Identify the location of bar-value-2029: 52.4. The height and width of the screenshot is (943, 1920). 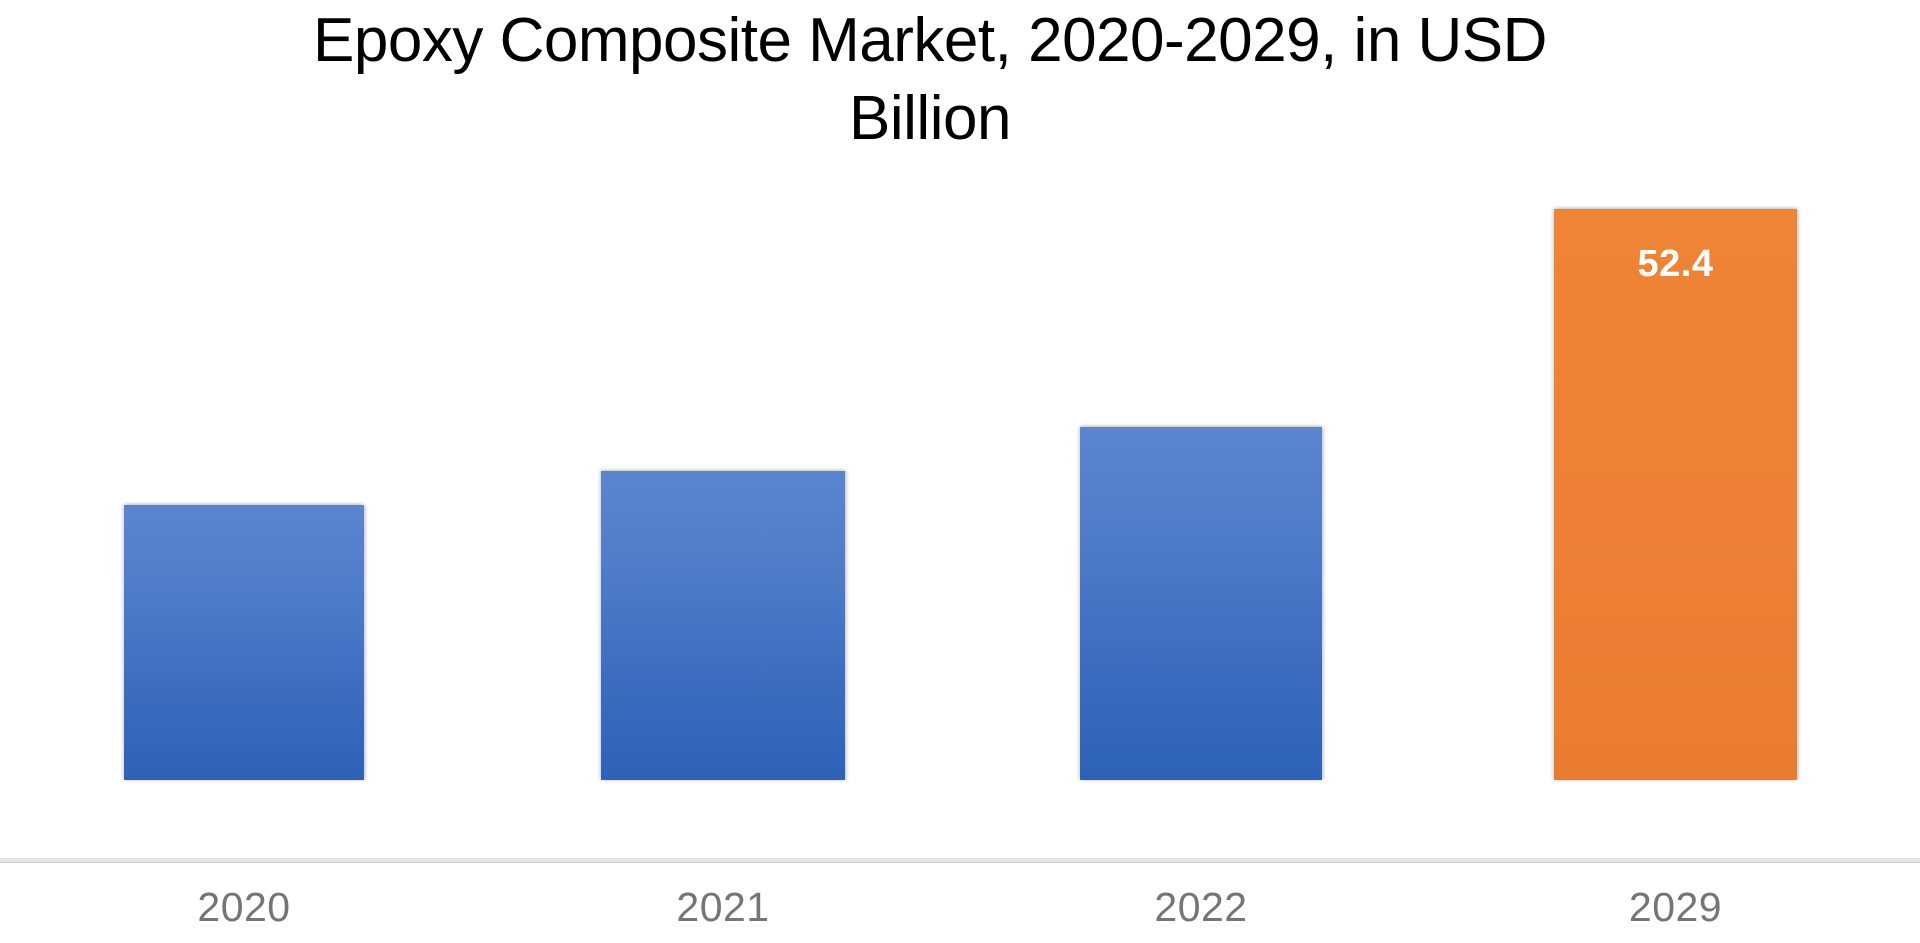
(1675, 264).